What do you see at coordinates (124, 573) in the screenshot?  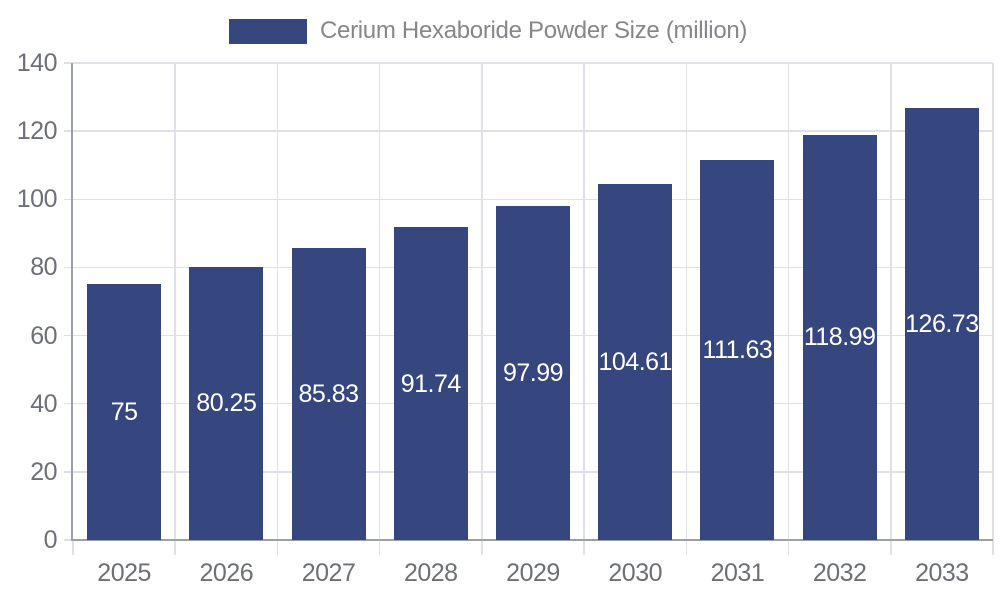 I see `x-tick-label: 2025` at bounding box center [124, 573].